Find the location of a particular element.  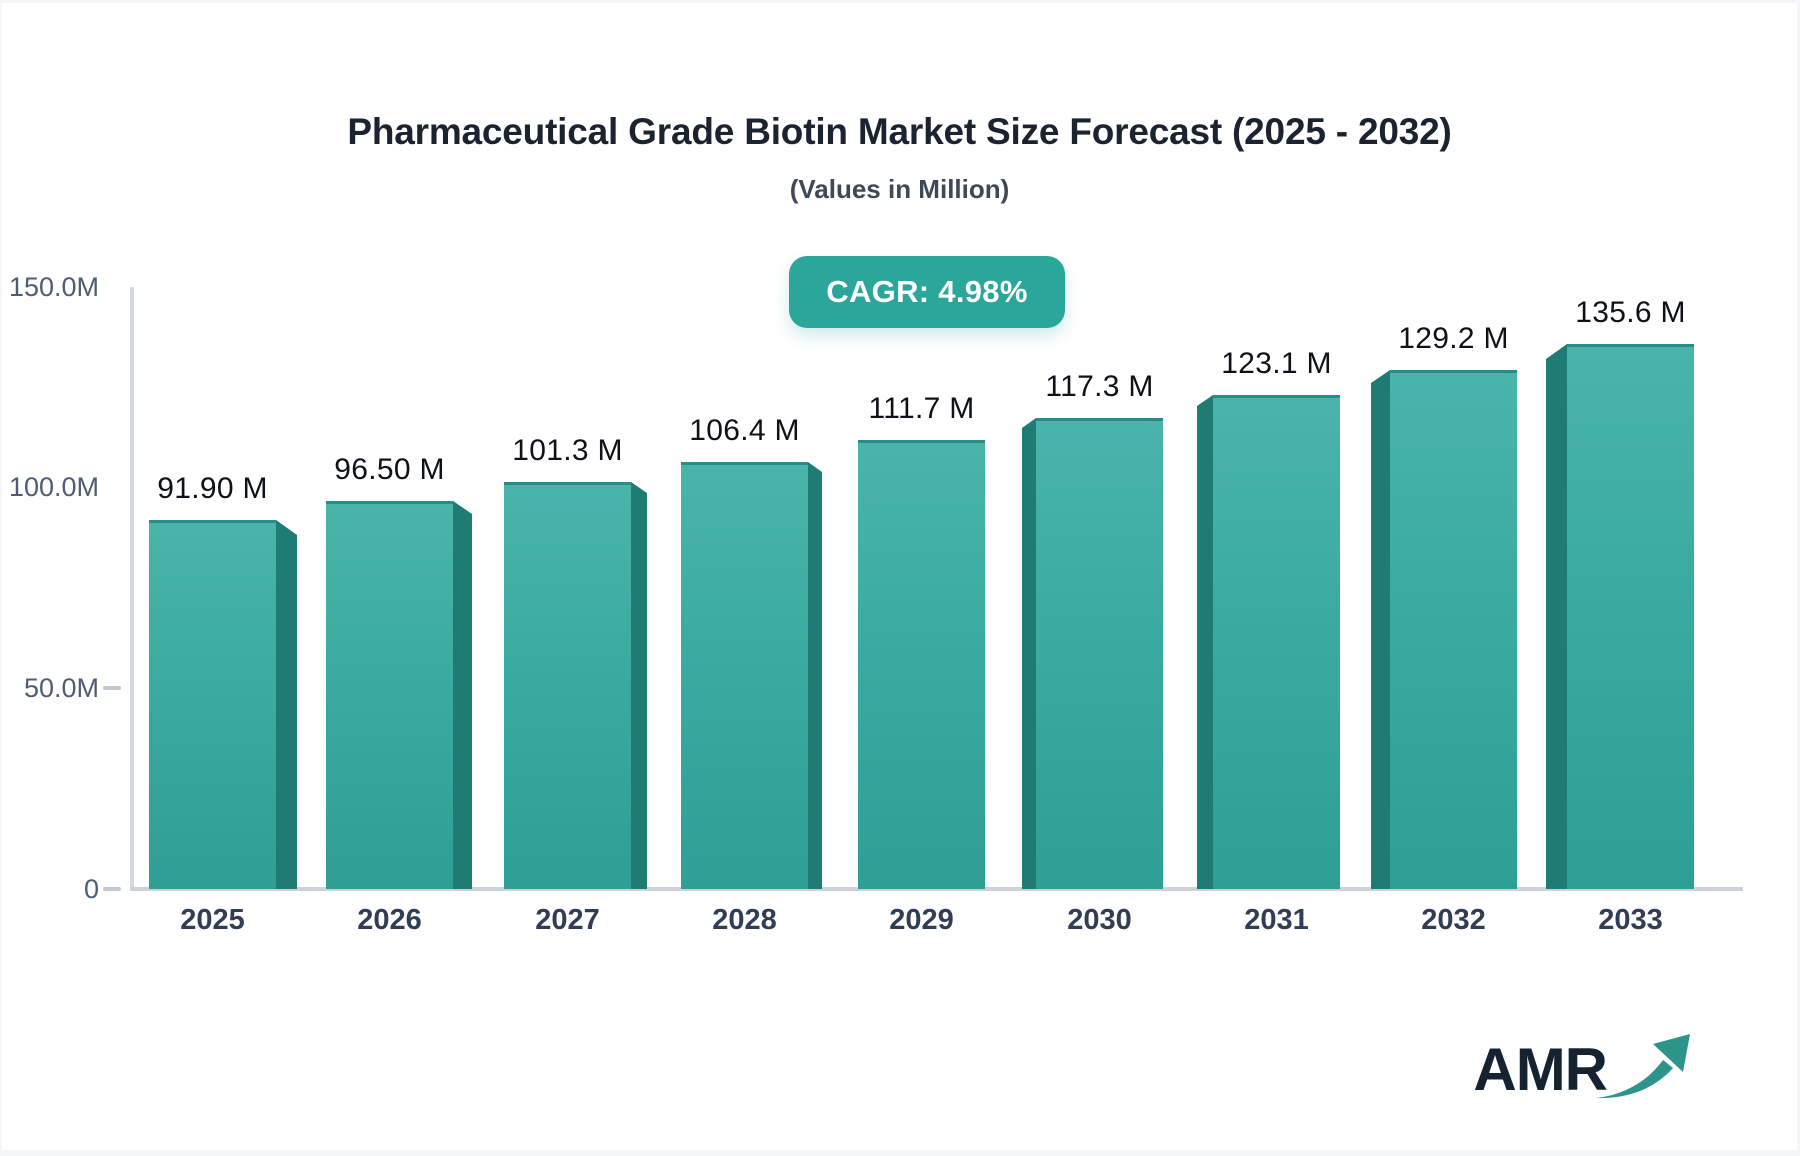

x-axis-label-2031: 2031 is located at coordinates (1276, 920).